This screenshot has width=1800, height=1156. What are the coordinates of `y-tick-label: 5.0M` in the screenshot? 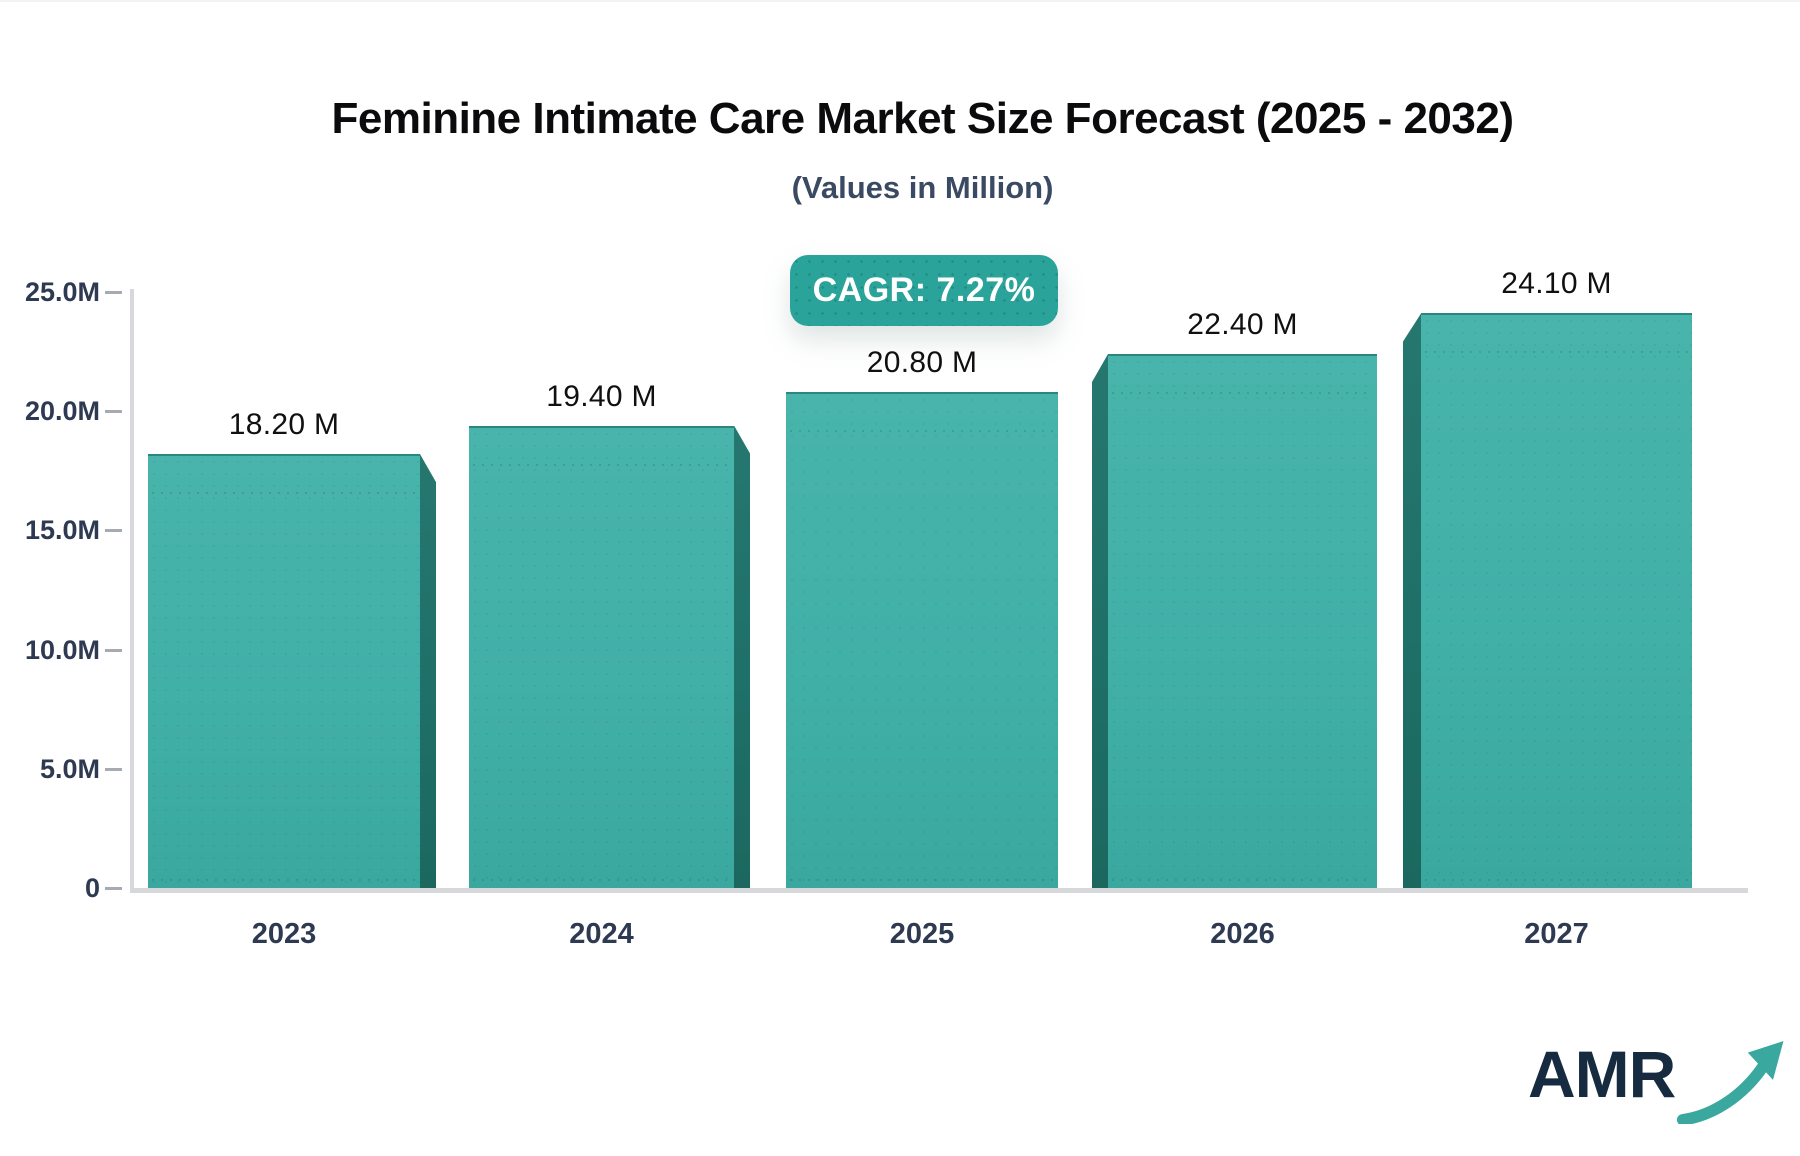 It's located at (69, 768).